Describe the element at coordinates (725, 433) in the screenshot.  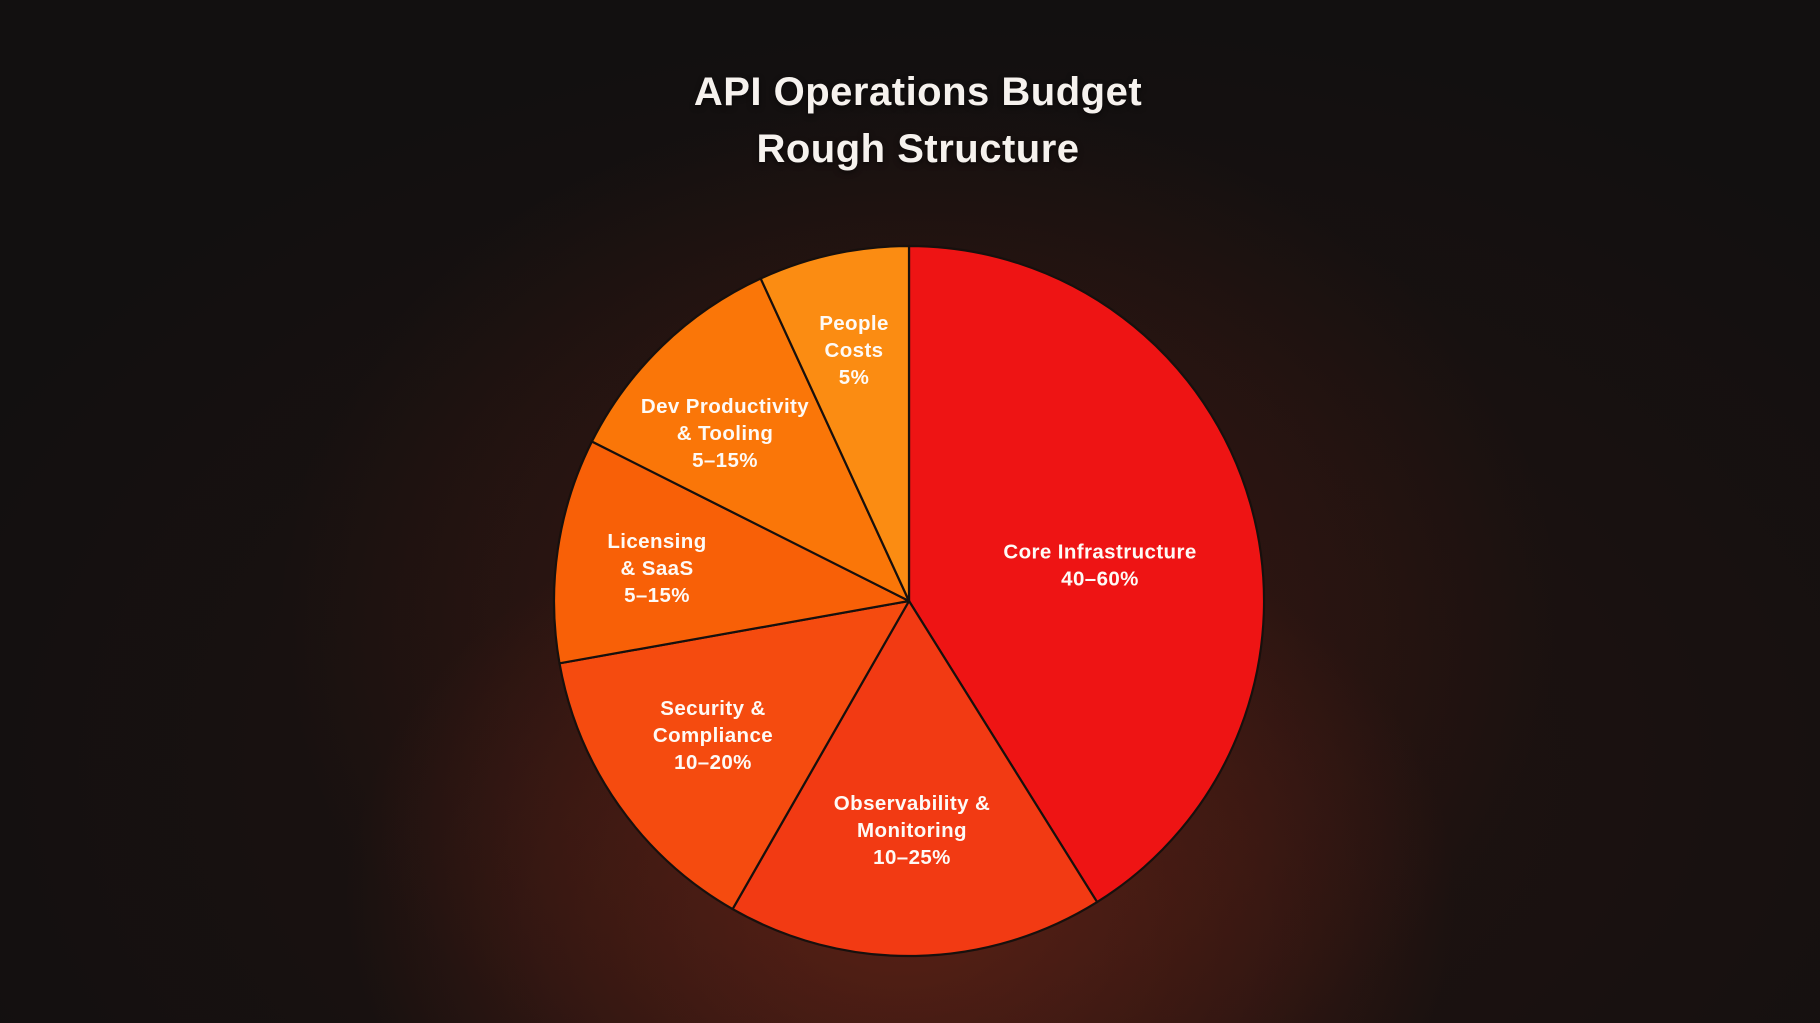
I see `pie-label-dev-productivity-tooling: Dev Productivity & Tooling 5–15%` at that location.